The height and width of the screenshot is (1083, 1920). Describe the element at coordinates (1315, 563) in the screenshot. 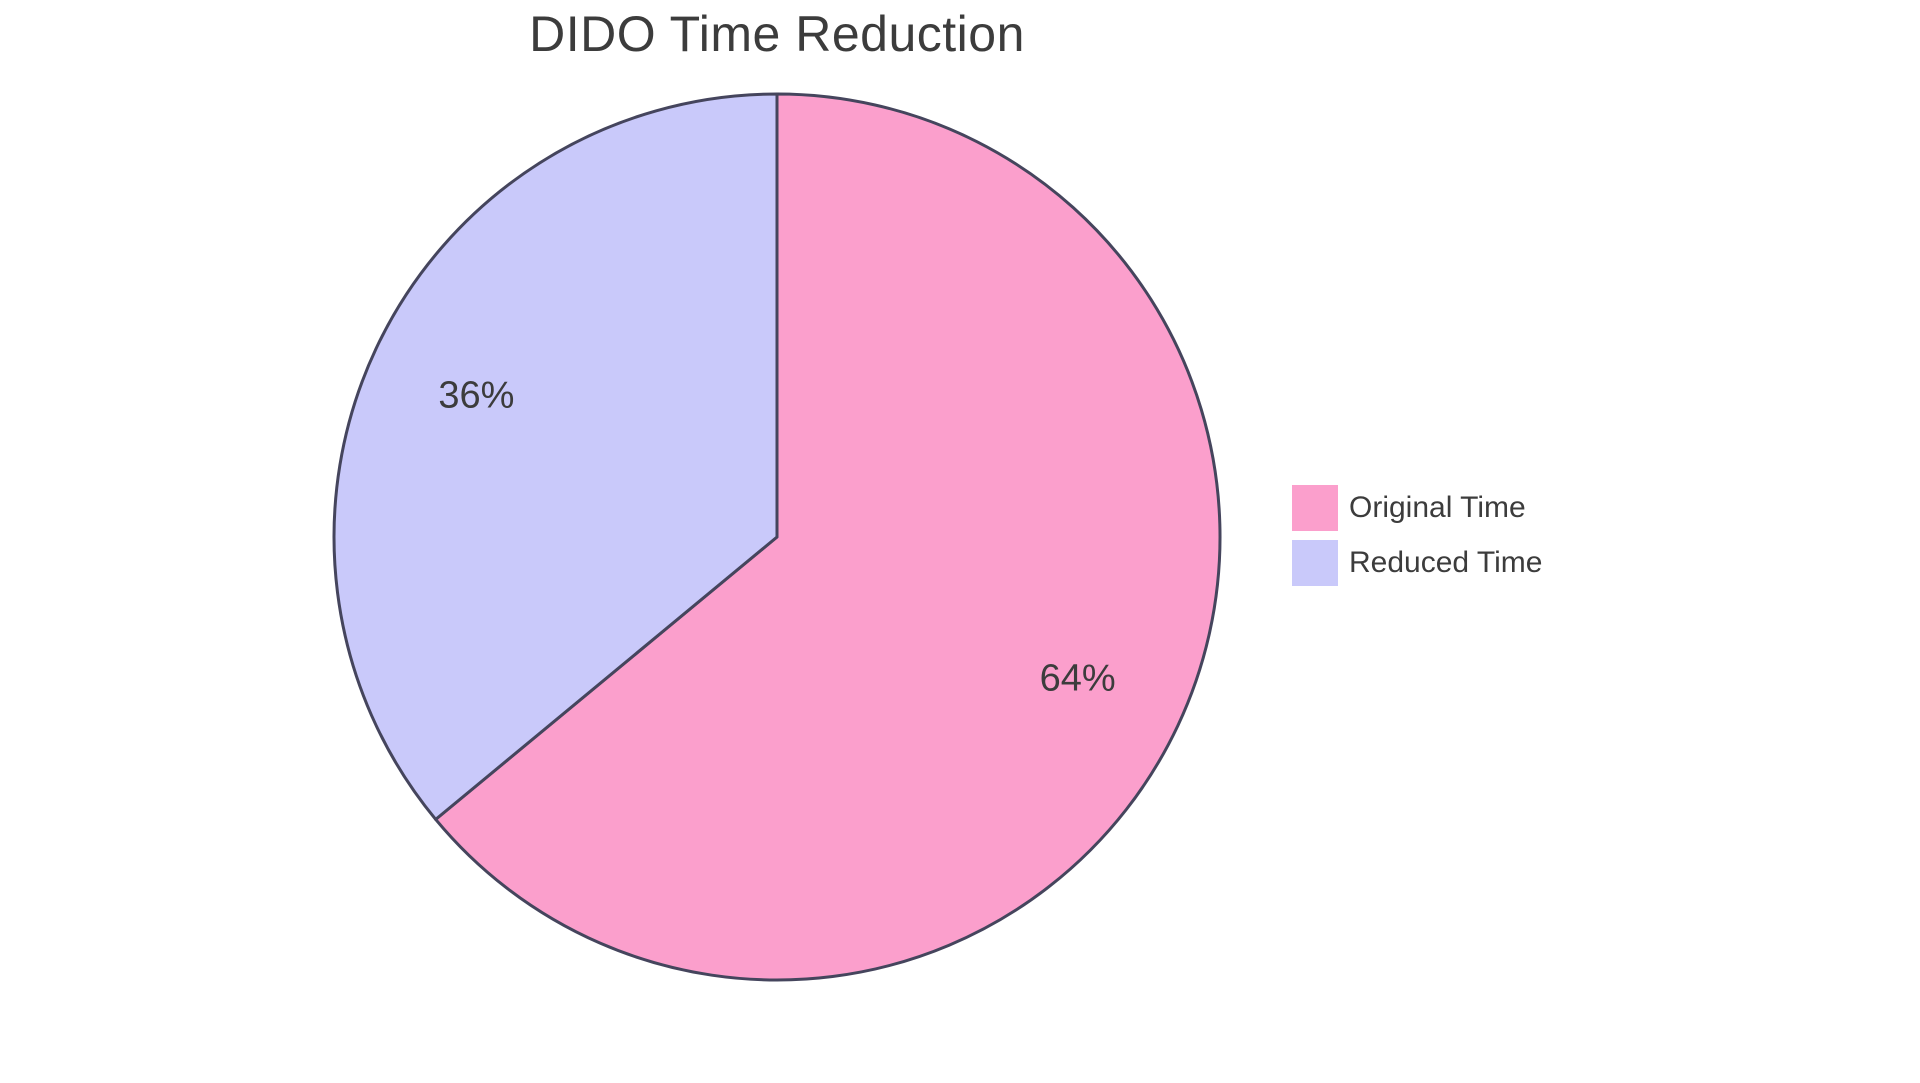

I see `legend-swatch-reduced-time` at that location.